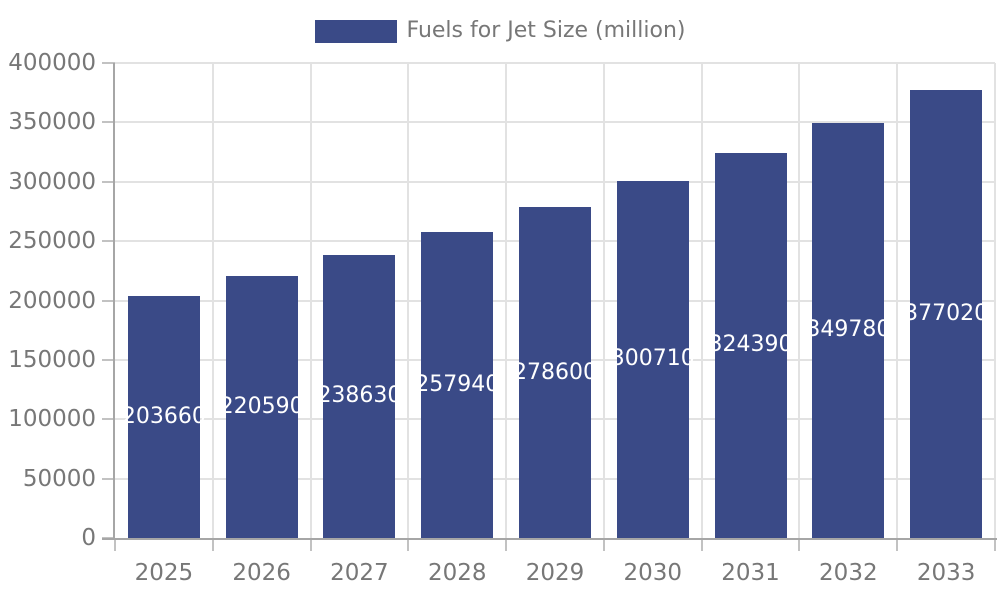 This screenshot has width=1000, height=600. I want to click on legend: Fuels for Jet Size (million), so click(500, 31).